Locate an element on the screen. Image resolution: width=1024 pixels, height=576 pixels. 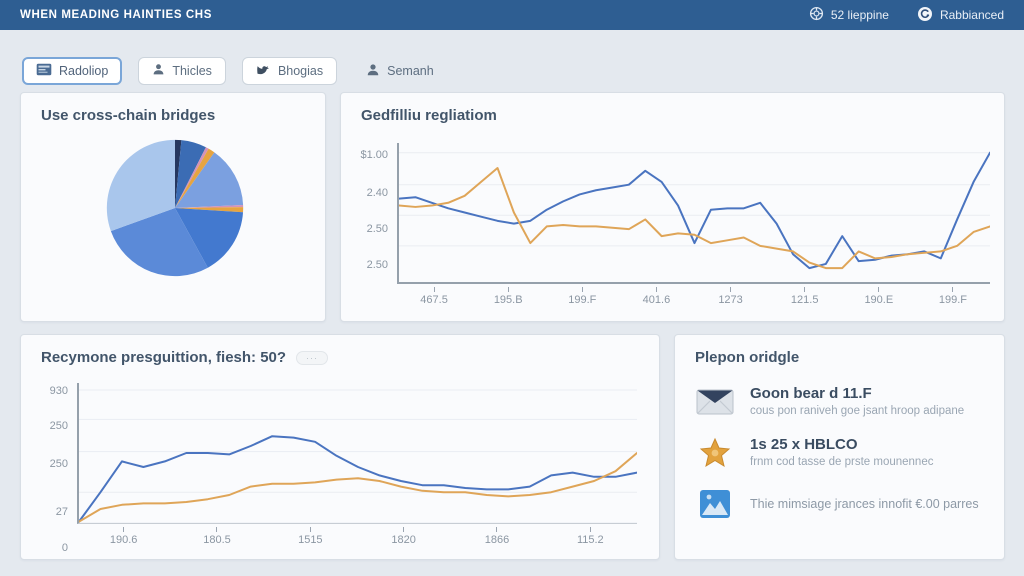
x-tick: 115.2 is located at coordinates (590, 537).